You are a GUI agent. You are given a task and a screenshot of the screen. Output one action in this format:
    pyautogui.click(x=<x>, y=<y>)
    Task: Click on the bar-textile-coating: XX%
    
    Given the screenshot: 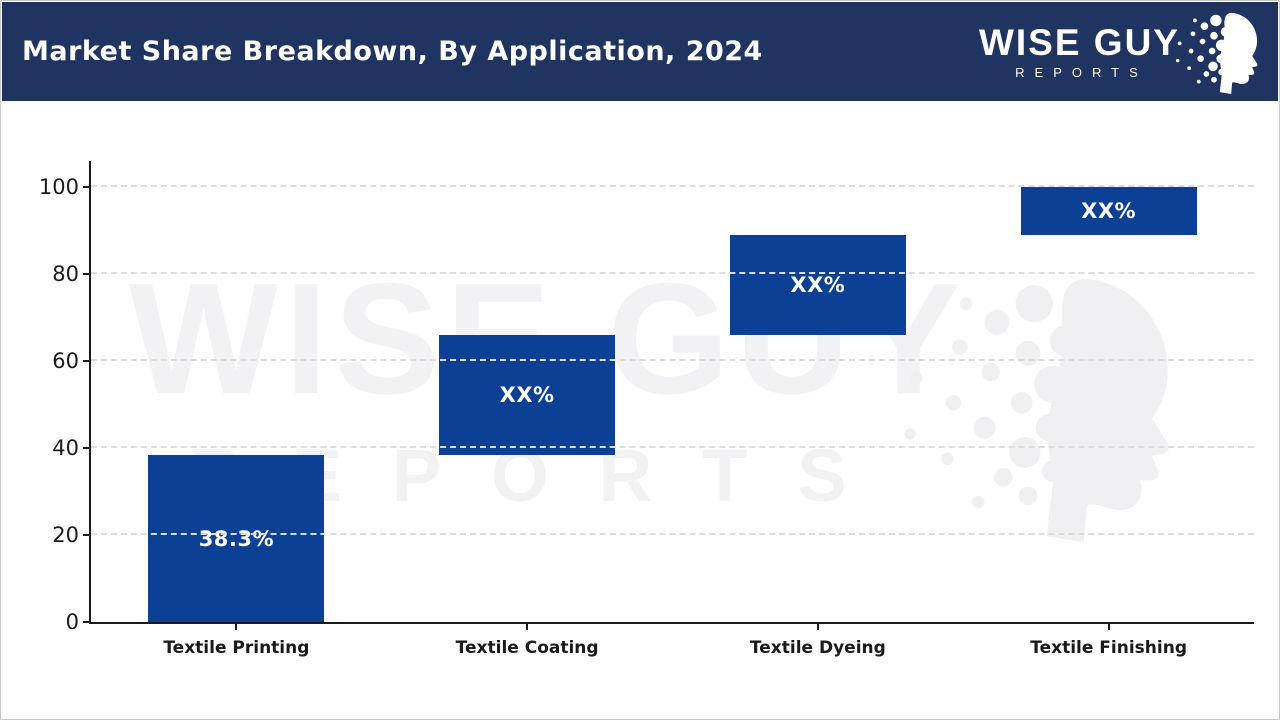 What is the action you would take?
    pyautogui.click(x=527, y=395)
    